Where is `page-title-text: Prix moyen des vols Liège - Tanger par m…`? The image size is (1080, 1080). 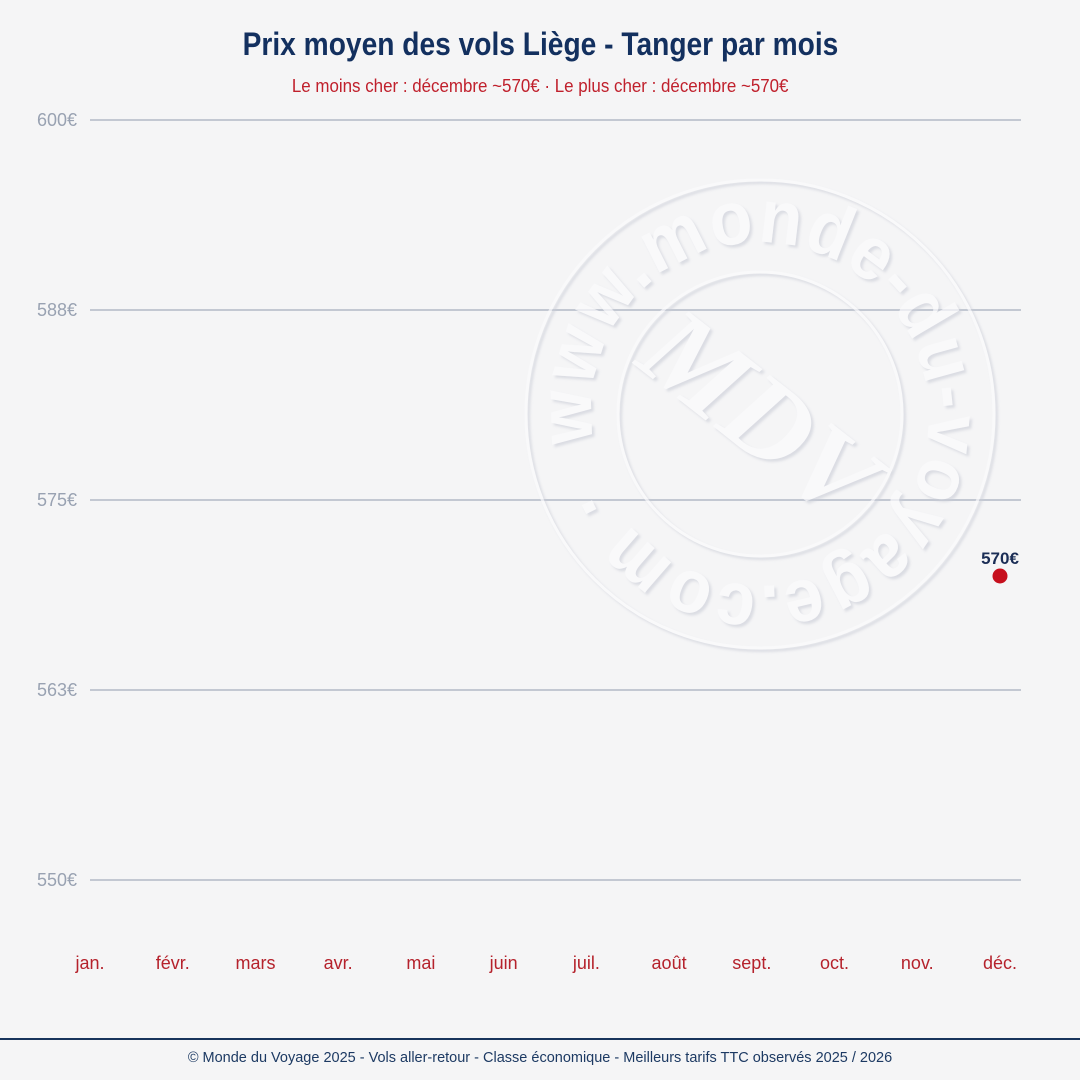 page-title-text: Prix moyen des vols Liège - Tanger par m… is located at coordinates (540, 44).